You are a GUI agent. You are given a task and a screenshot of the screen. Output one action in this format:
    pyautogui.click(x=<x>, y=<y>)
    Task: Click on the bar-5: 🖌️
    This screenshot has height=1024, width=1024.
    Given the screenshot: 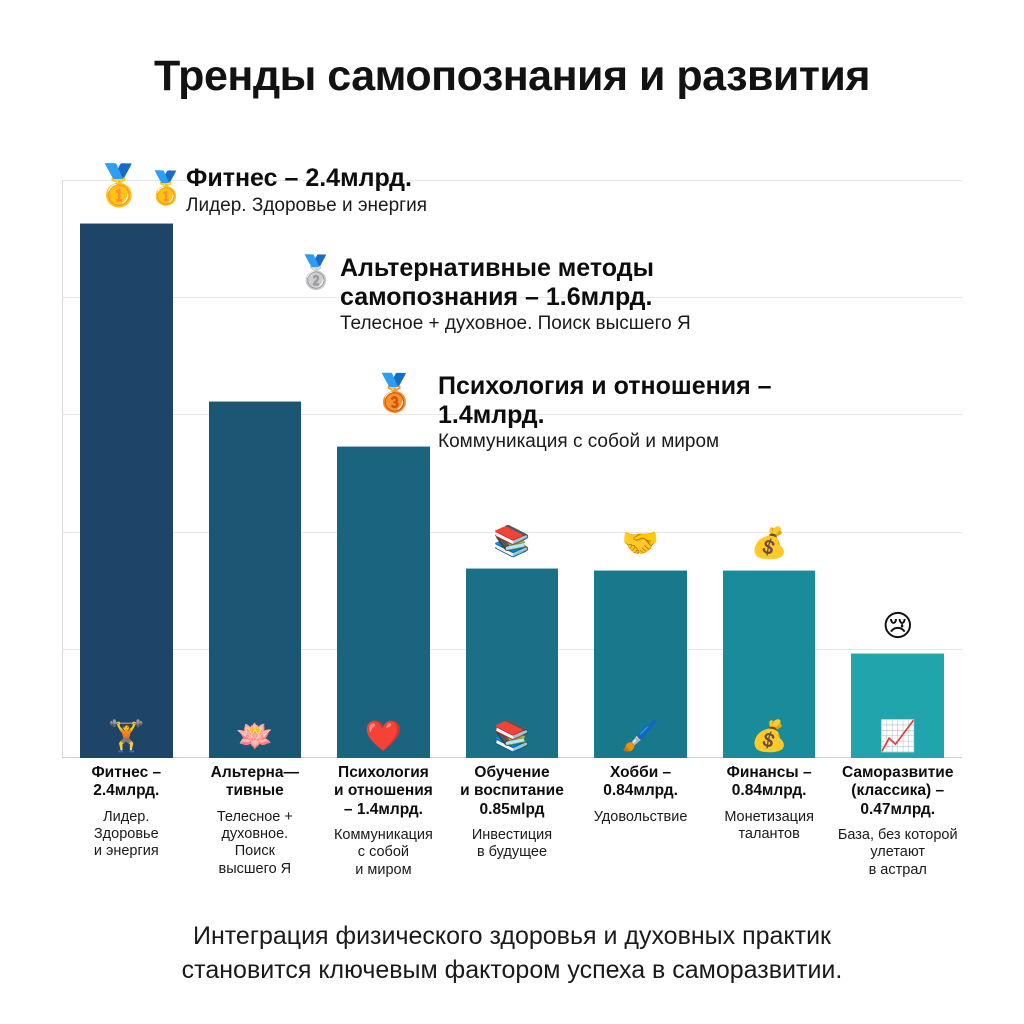 What is the action you would take?
    pyautogui.click(x=640, y=664)
    